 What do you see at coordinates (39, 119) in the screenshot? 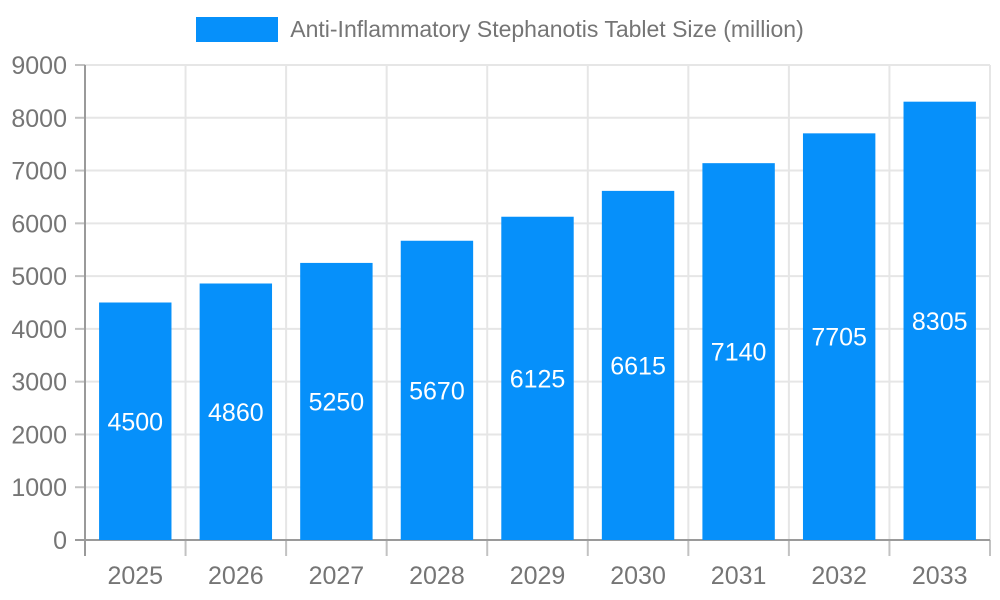
I see `y-tick-label: 8000` at bounding box center [39, 119].